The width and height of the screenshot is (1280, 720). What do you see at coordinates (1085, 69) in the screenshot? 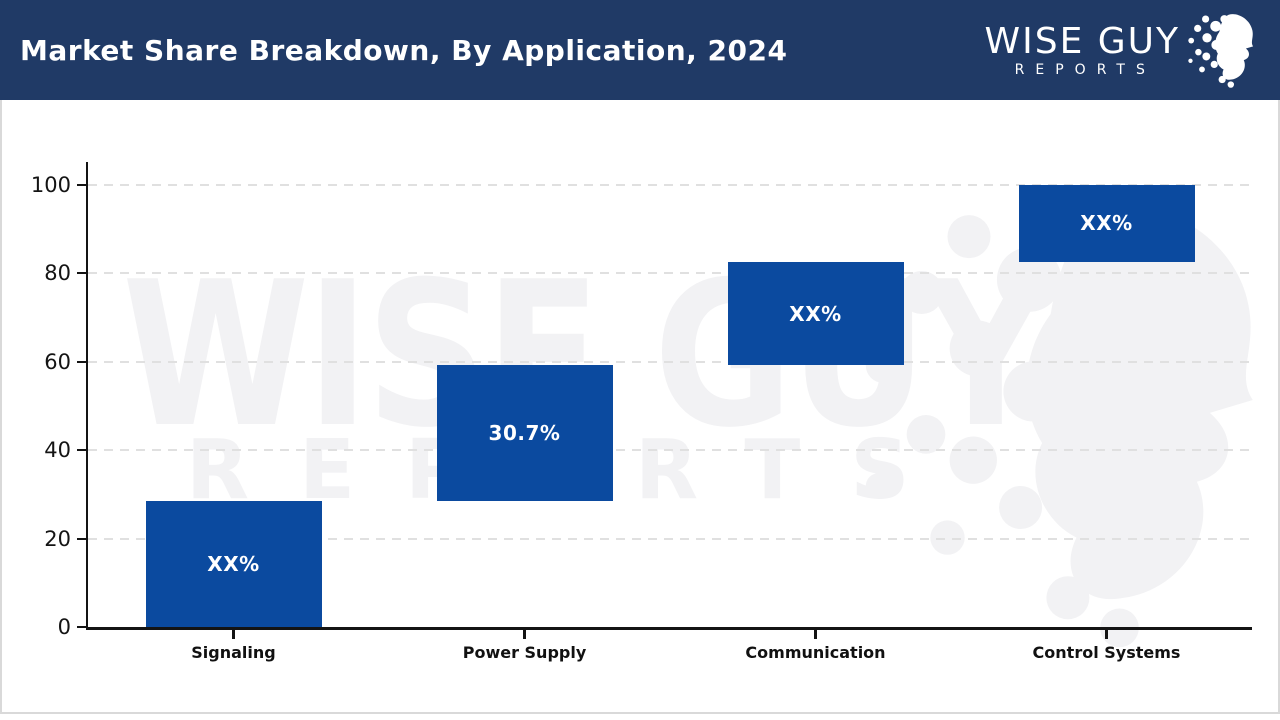
I see `logo-subtext: REPORTS` at bounding box center [1085, 69].